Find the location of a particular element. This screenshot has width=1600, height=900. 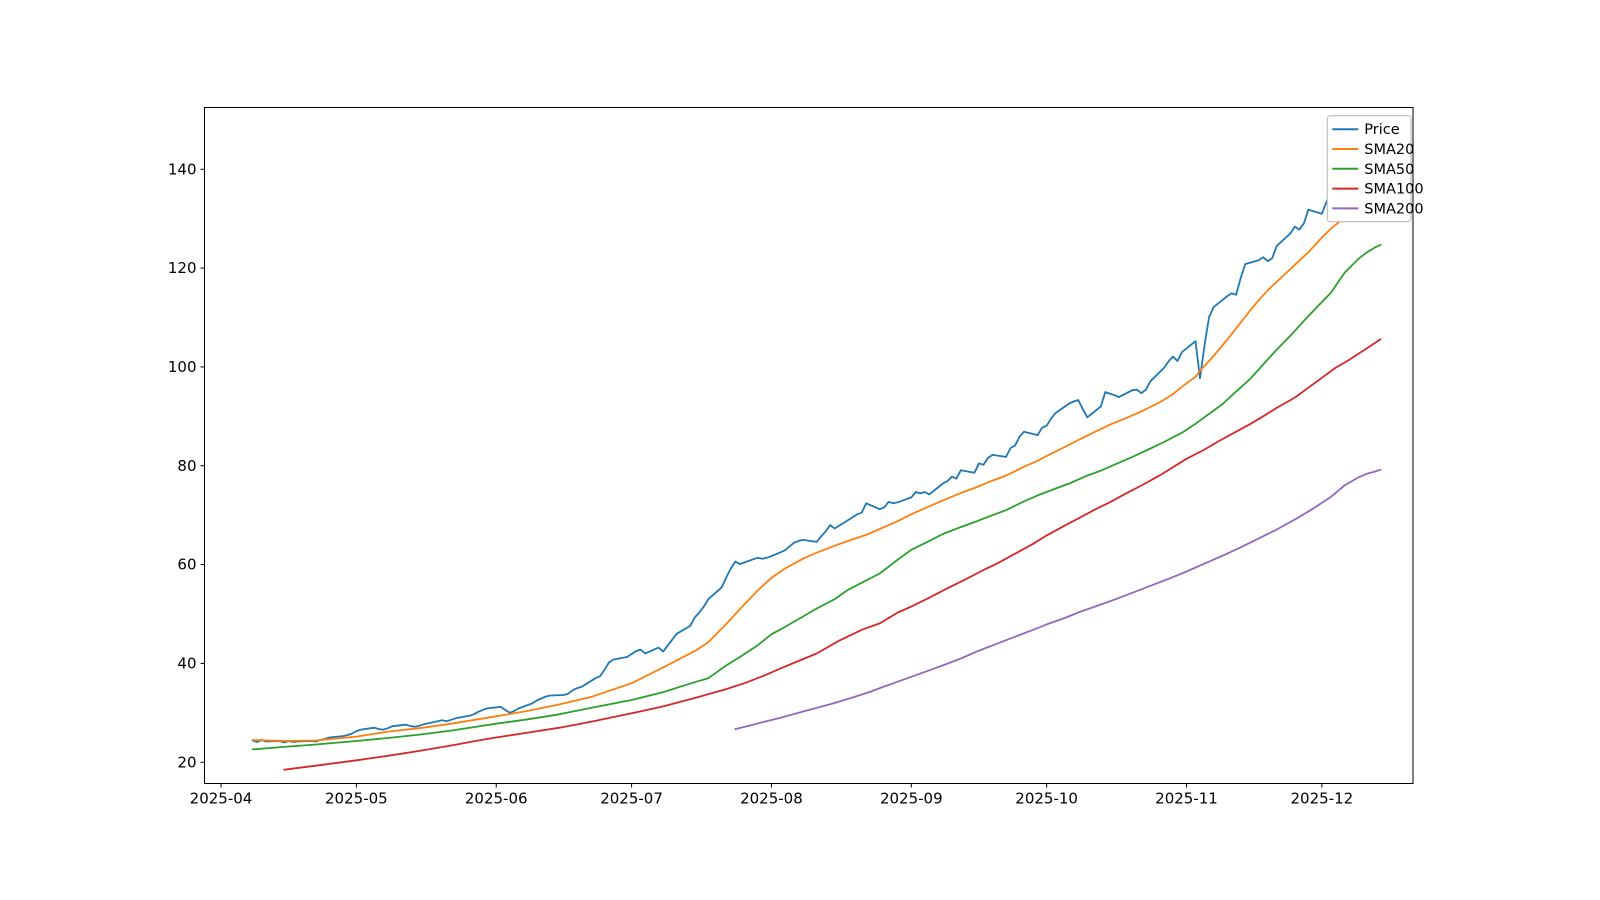

legend-box is located at coordinates (1369, 169).